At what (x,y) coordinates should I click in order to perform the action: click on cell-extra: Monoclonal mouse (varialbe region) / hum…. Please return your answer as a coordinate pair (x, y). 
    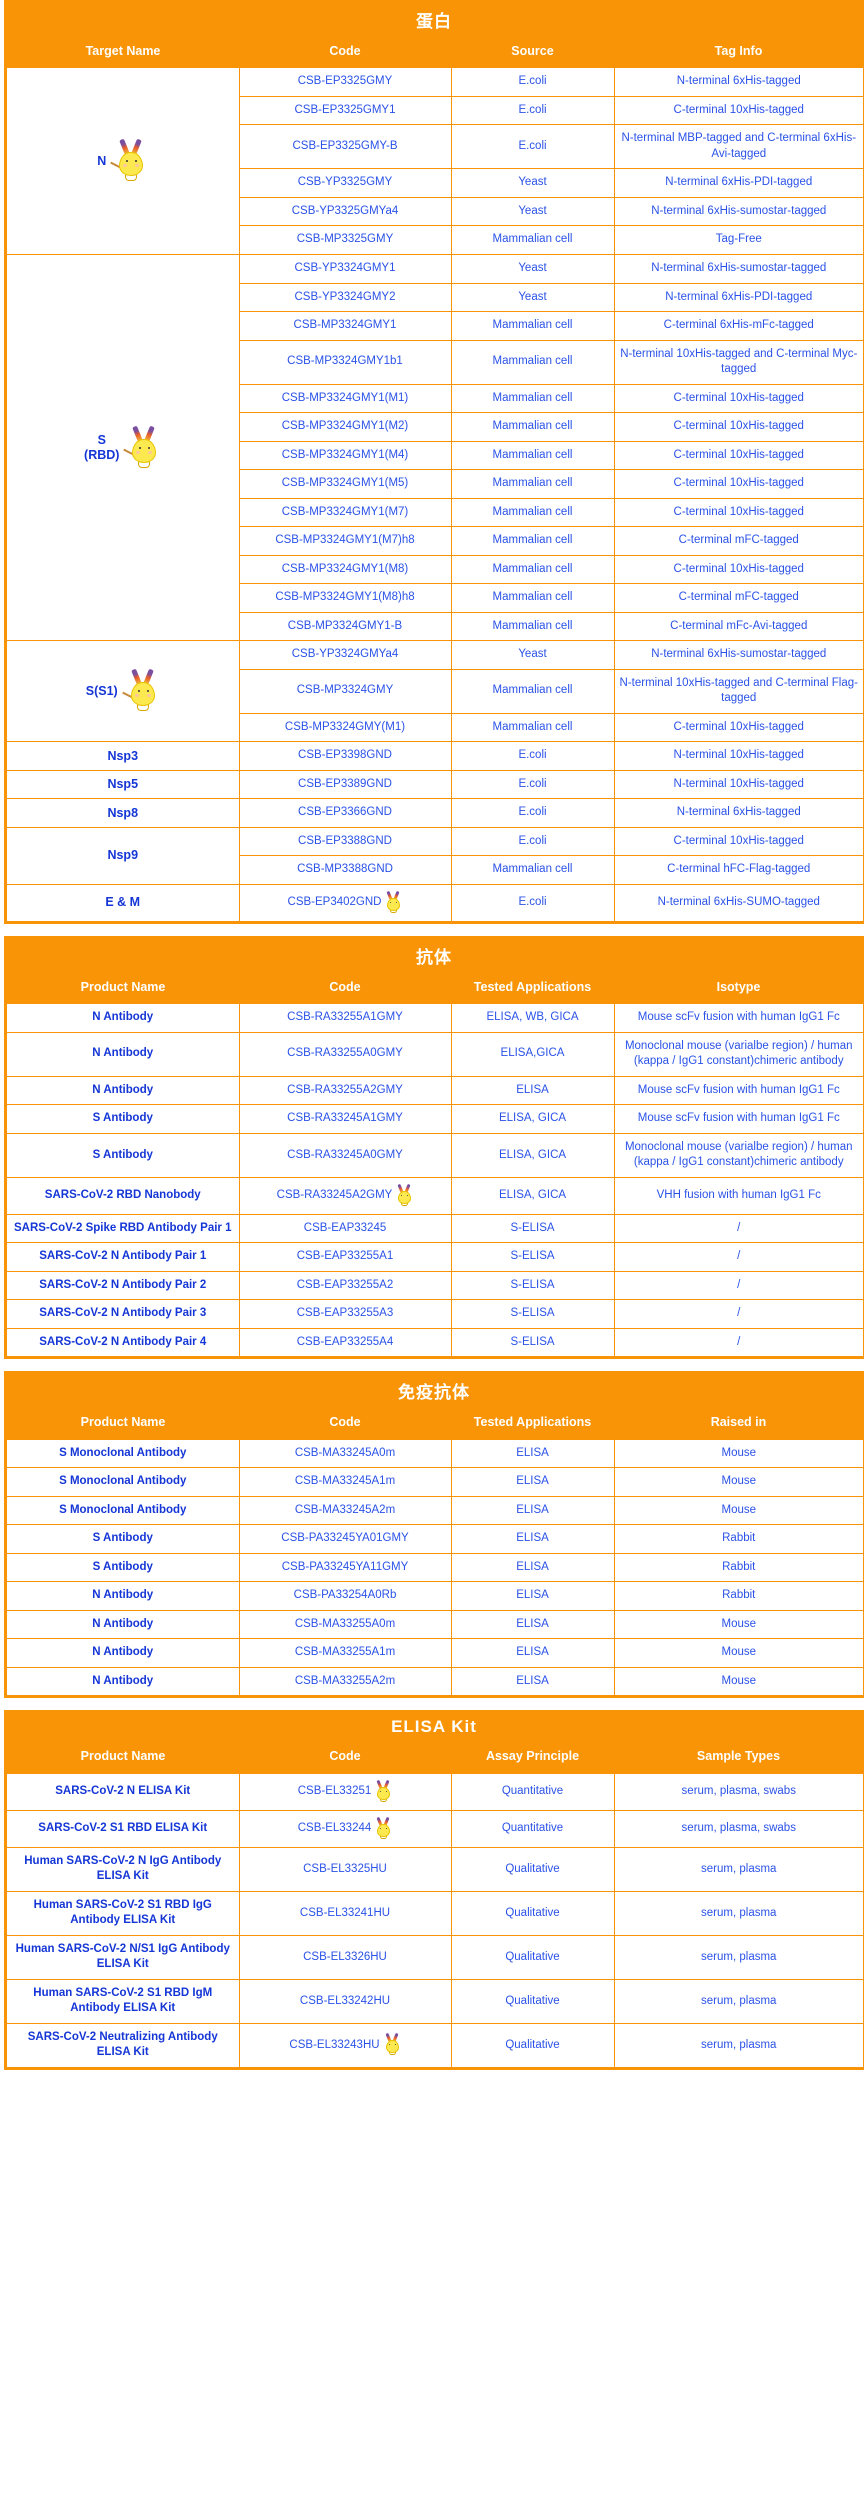
    Looking at the image, I should click on (738, 1054).